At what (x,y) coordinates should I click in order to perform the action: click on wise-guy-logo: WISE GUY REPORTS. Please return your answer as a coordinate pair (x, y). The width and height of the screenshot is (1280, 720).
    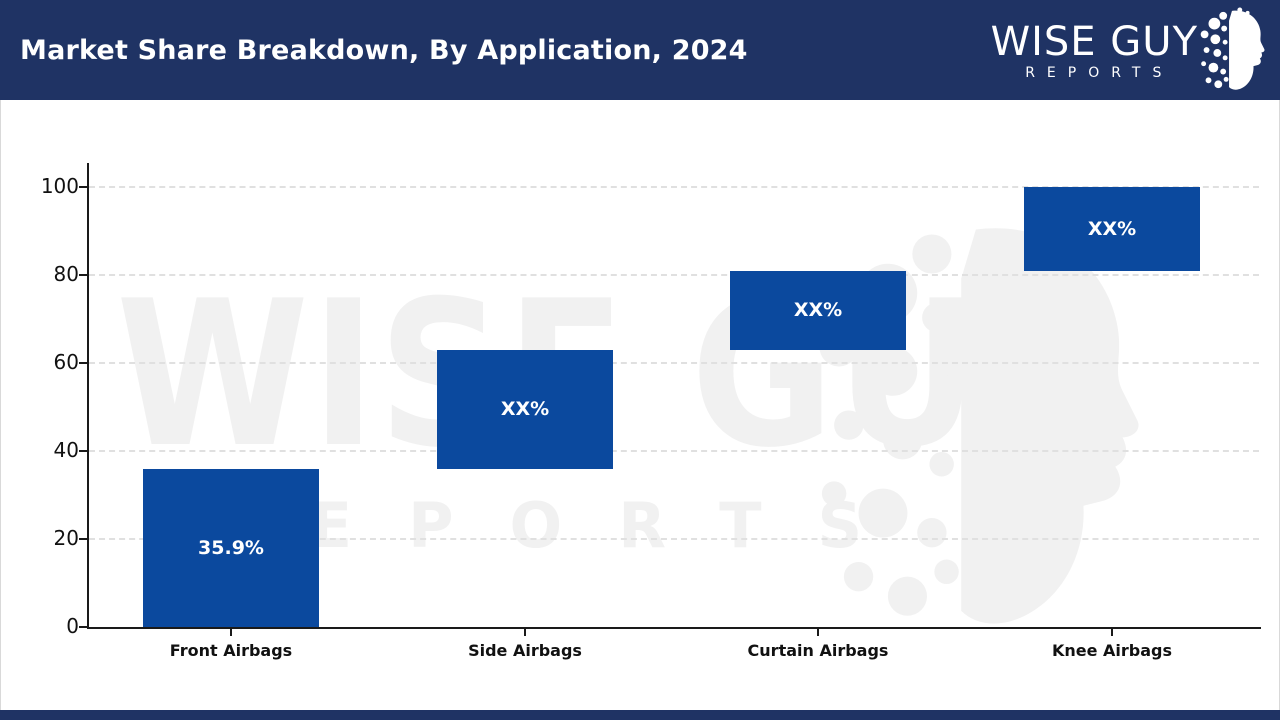
    Looking at the image, I should click on (1130, 51).